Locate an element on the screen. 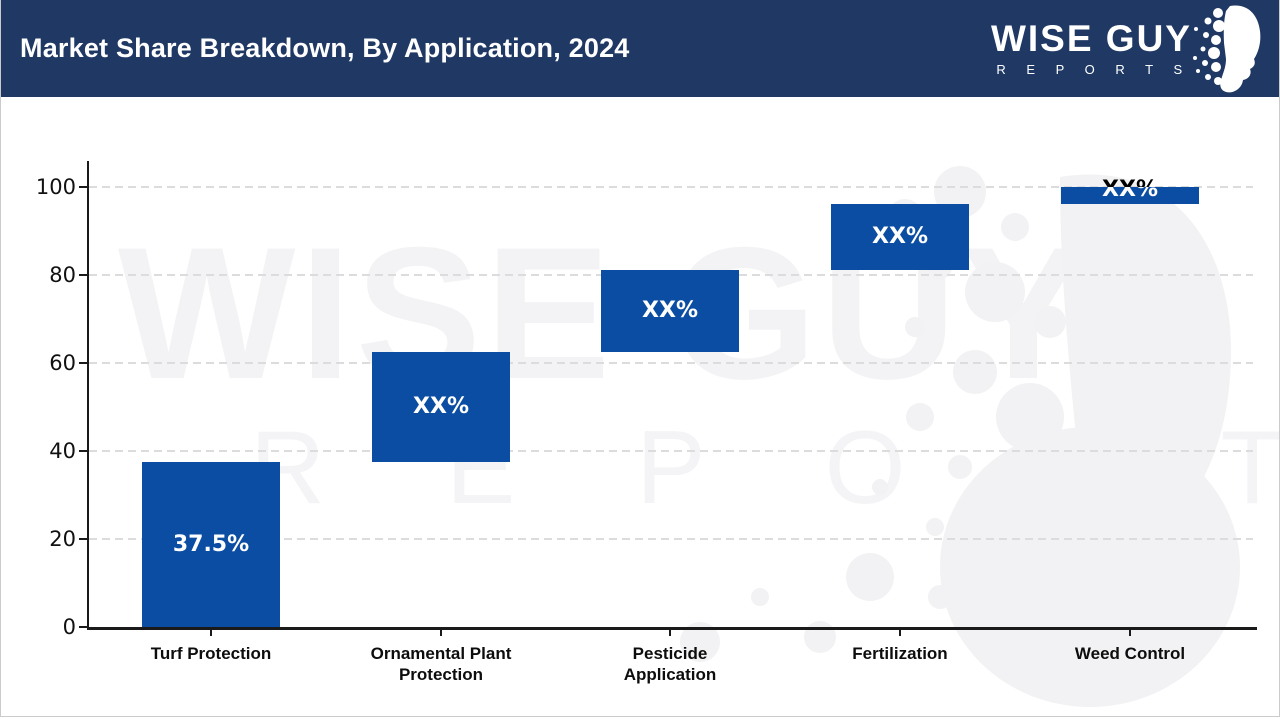  bar-value-label: 37.5% is located at coordinates (211, 544).